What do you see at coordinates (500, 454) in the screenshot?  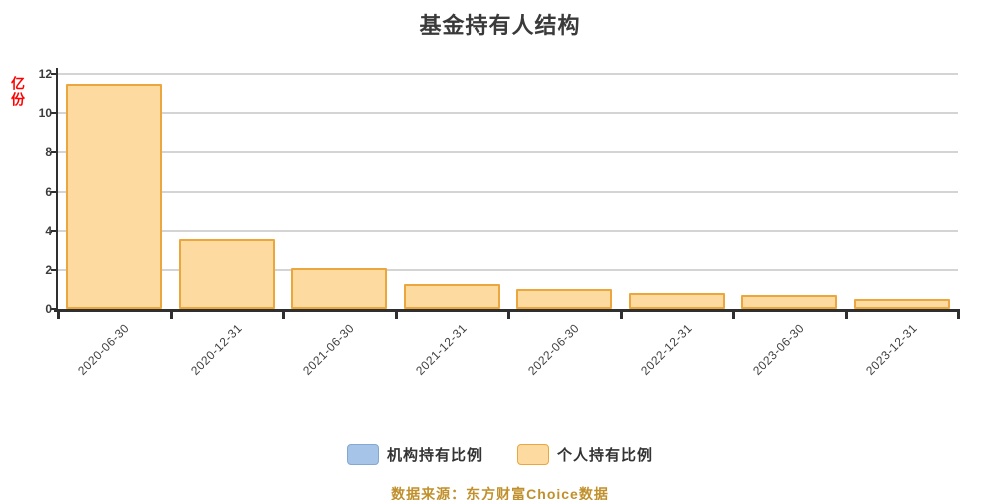 I see `legend: 机构持有比例 个人持有比例` at bounding box center [500, 454].